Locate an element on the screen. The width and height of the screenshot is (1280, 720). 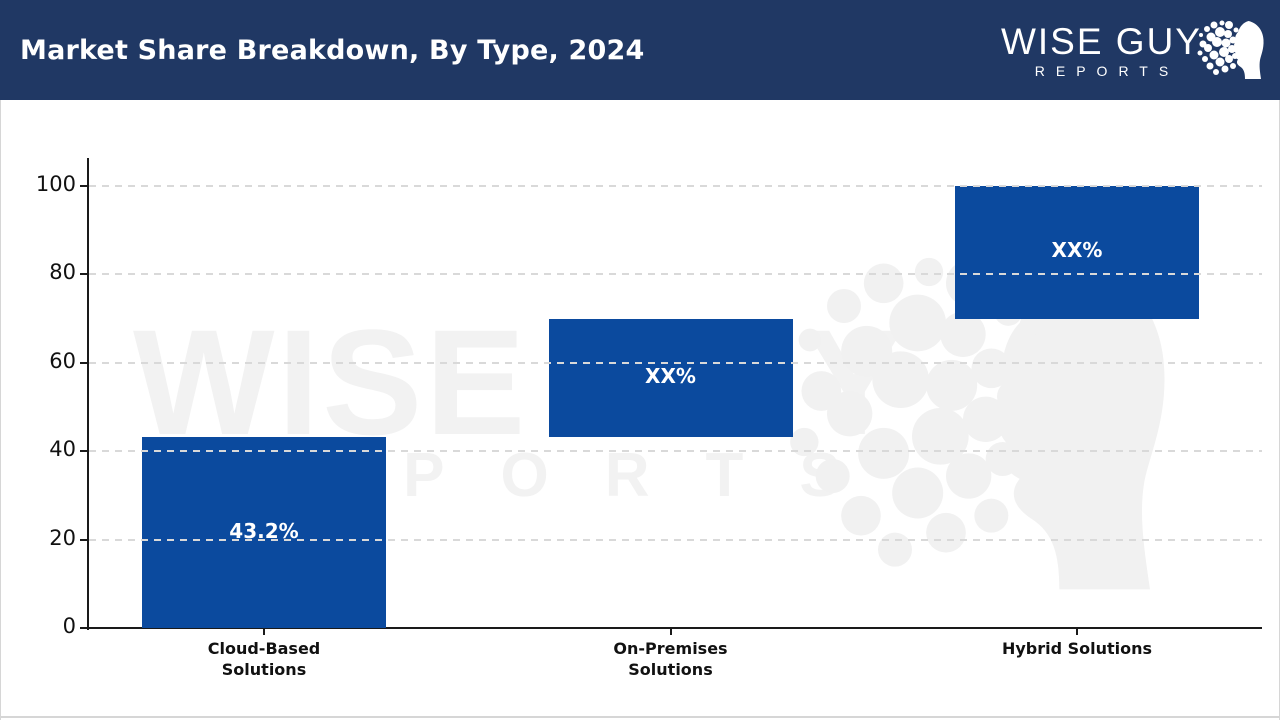
y-axis-line is located at coordinates (88, 394).